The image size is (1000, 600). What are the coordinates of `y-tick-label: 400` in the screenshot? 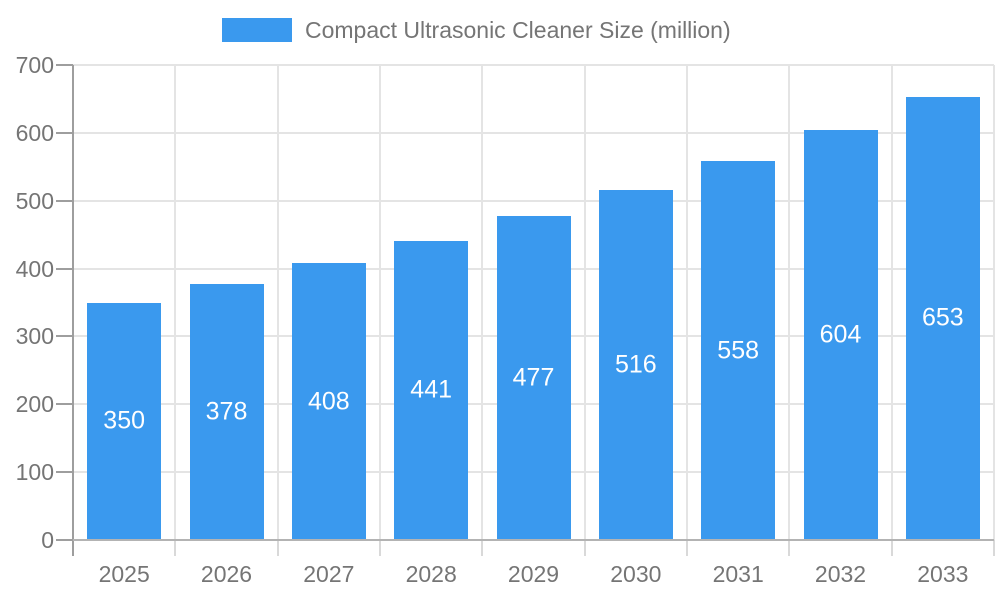 It's located at (34, 268).